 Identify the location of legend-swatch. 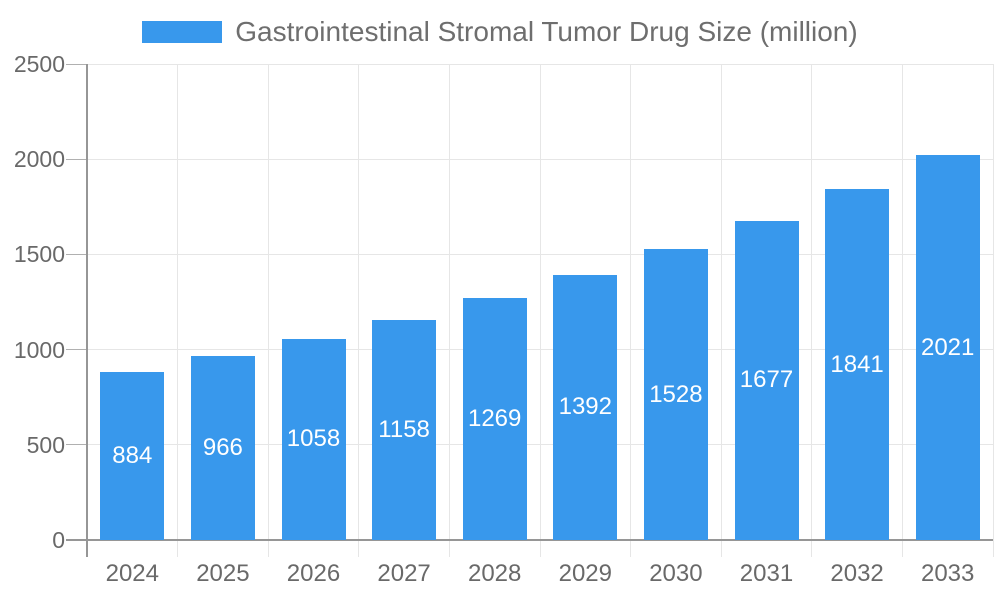
(182, 32).